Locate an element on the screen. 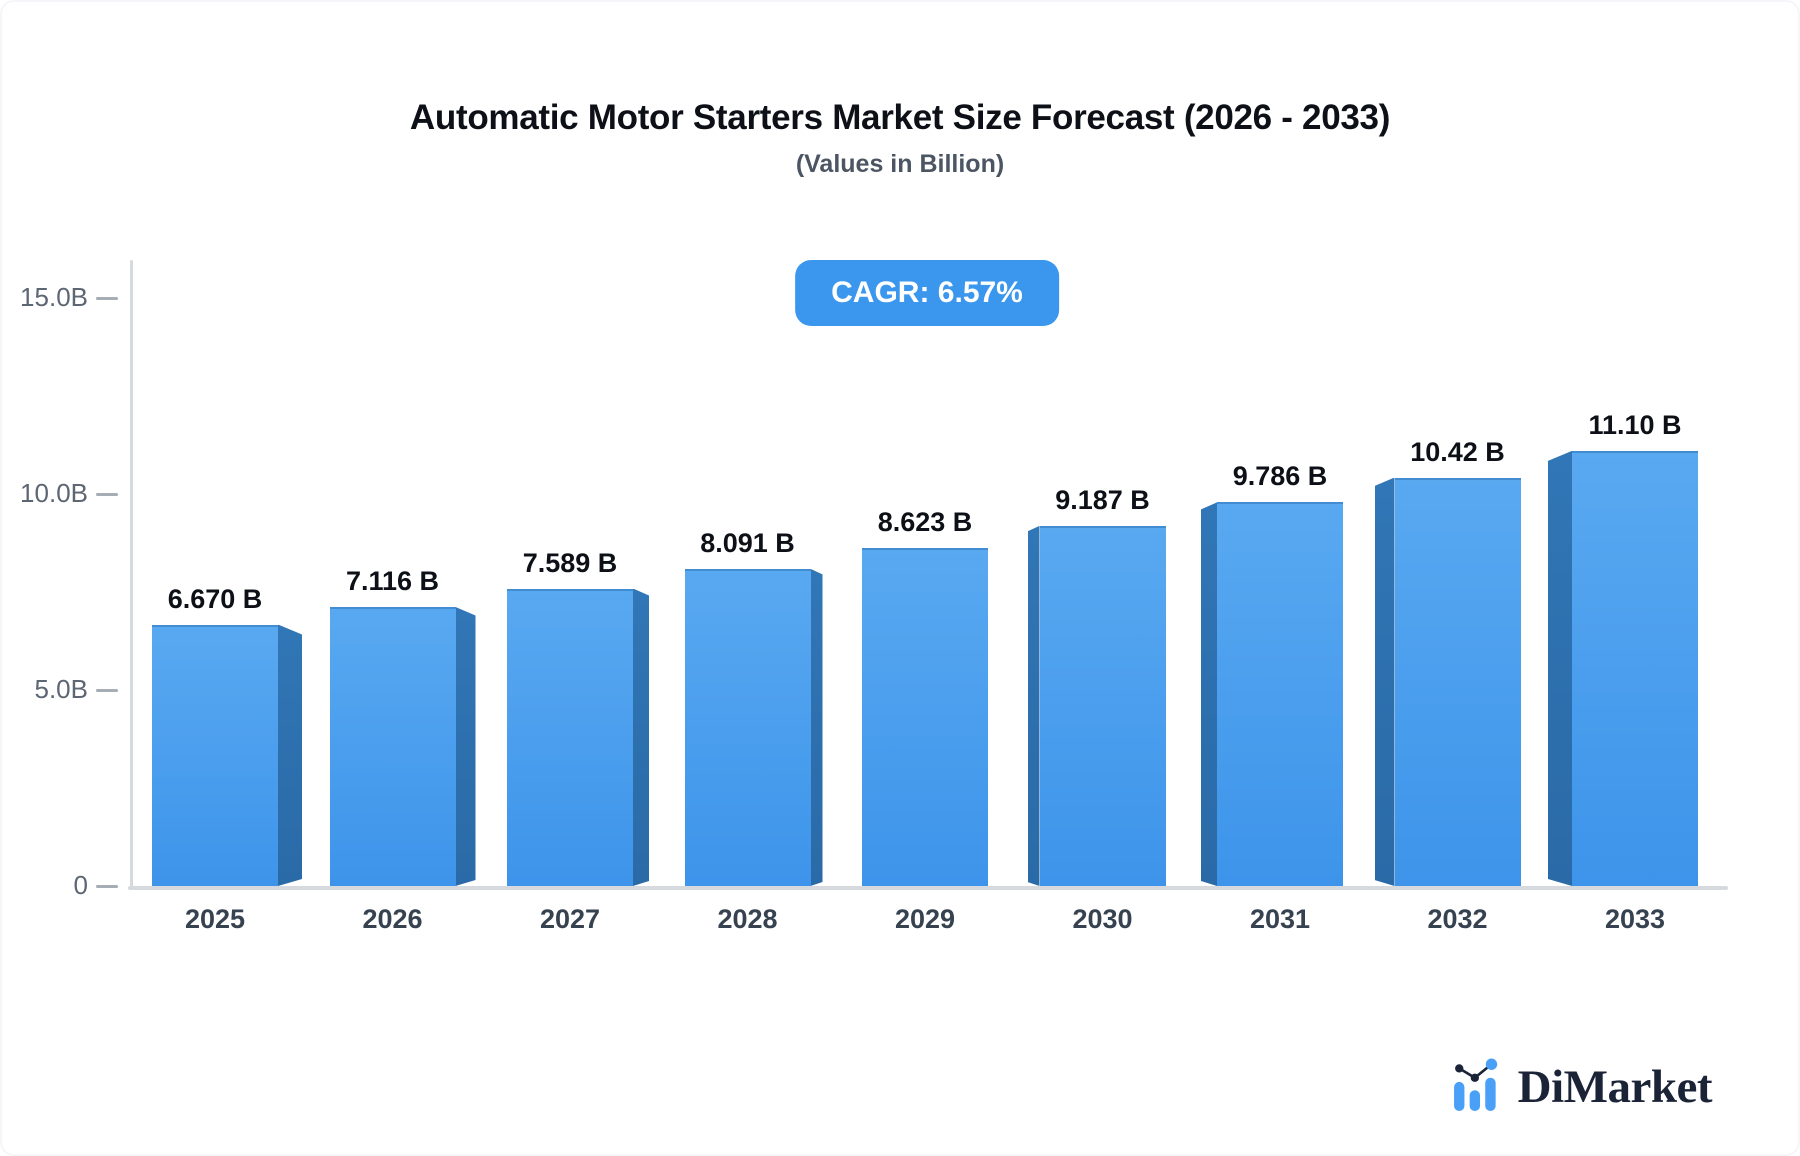 The height and width of the screenshot is (1156, 1800). bar-value-label: 9.187 B is located at coordinates (1102, 499).